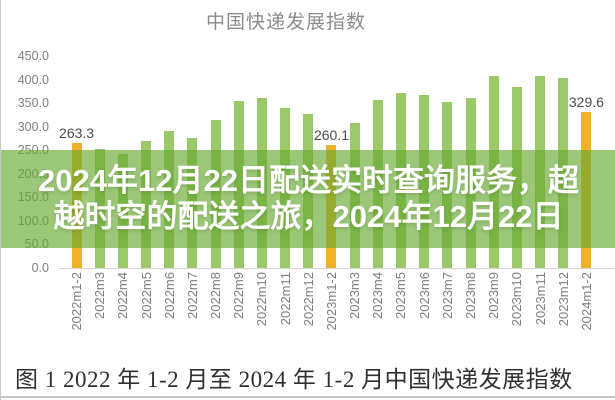  What do you see at coordinates (401, 295) in the screenshot?
I see `x-tick-label: 2023m5` at bounding box center [401, 295].